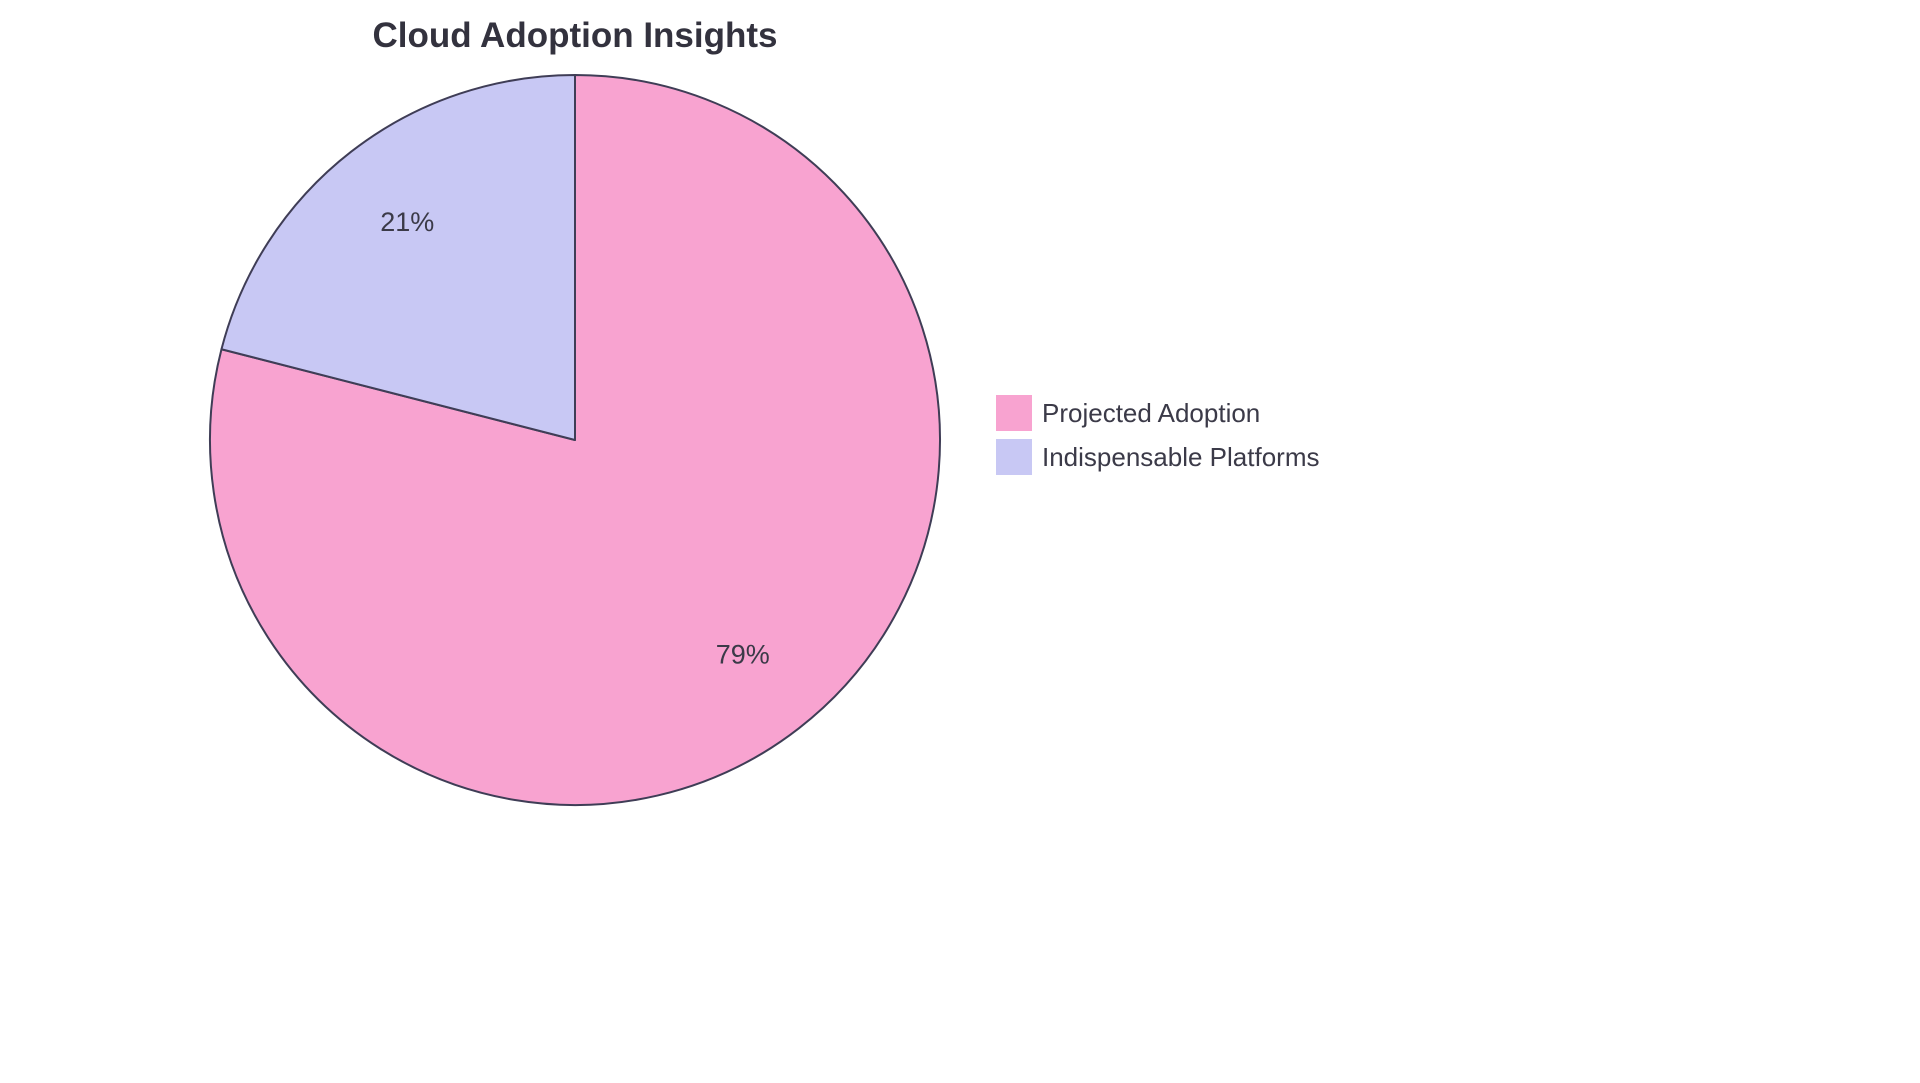  What do you see at coordinates (1181, 456) in the screenshot?
I see `legend-label: Indispensable Platforms` at bounding box center [1181, 456].